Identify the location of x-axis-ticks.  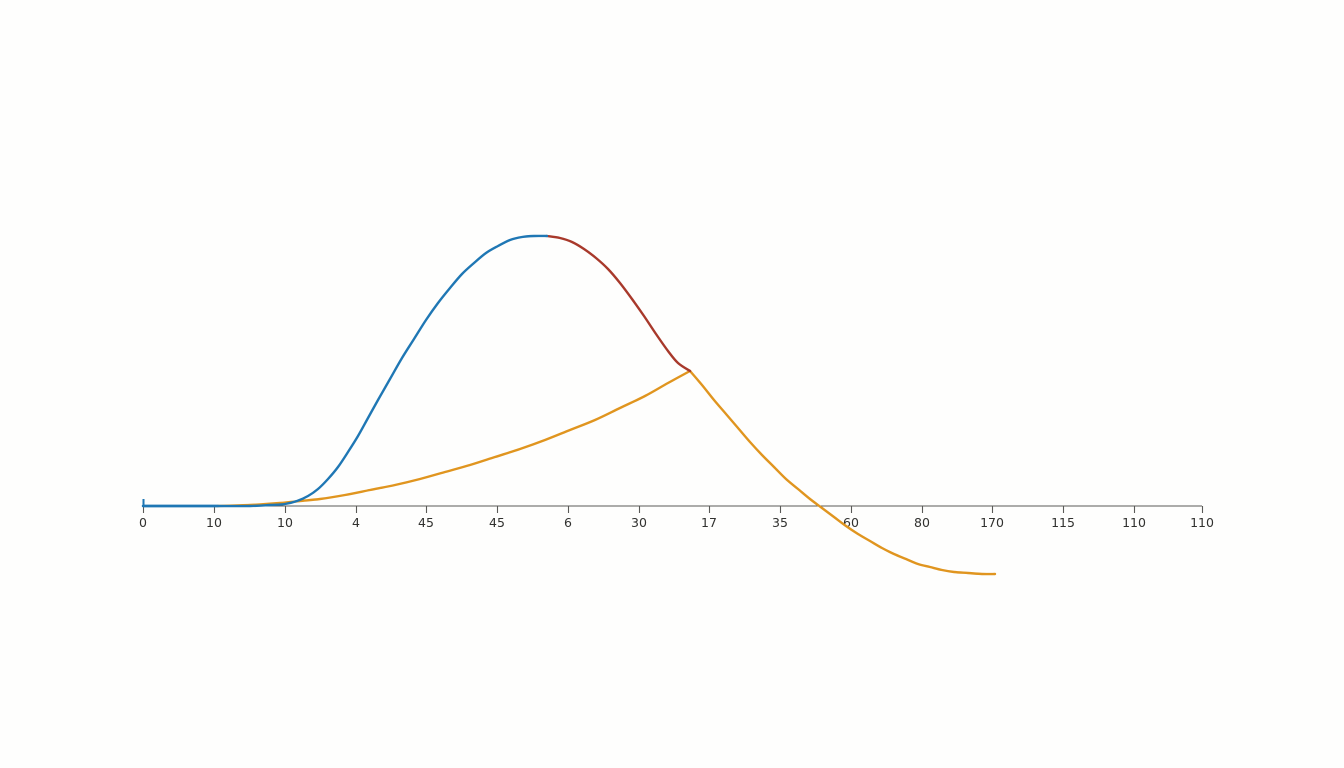
(673, 509).